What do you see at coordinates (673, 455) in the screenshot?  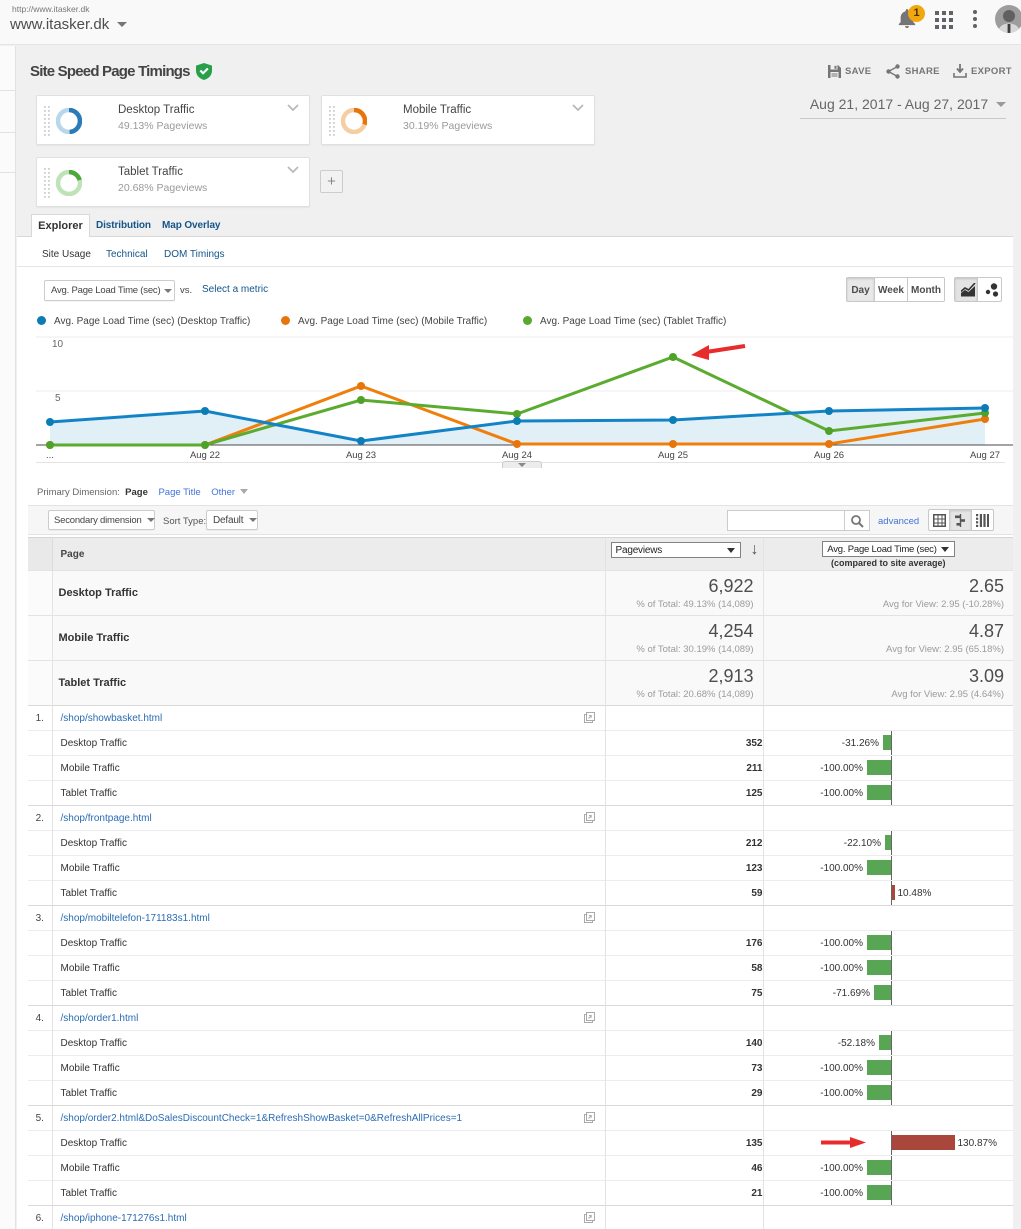 I see `svg-text: Aug 25` at bounding box center [673, 455].